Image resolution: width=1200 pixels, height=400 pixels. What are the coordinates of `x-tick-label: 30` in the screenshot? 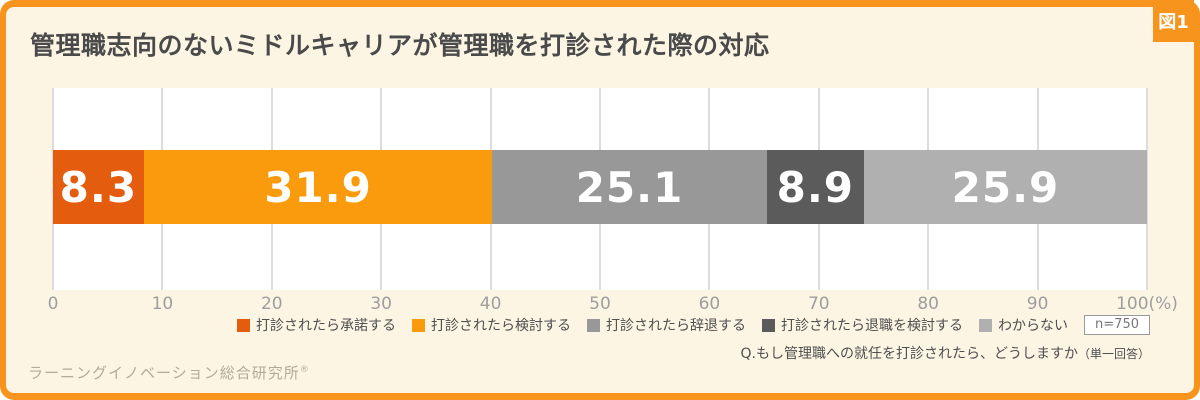 It's located at (381, 304).